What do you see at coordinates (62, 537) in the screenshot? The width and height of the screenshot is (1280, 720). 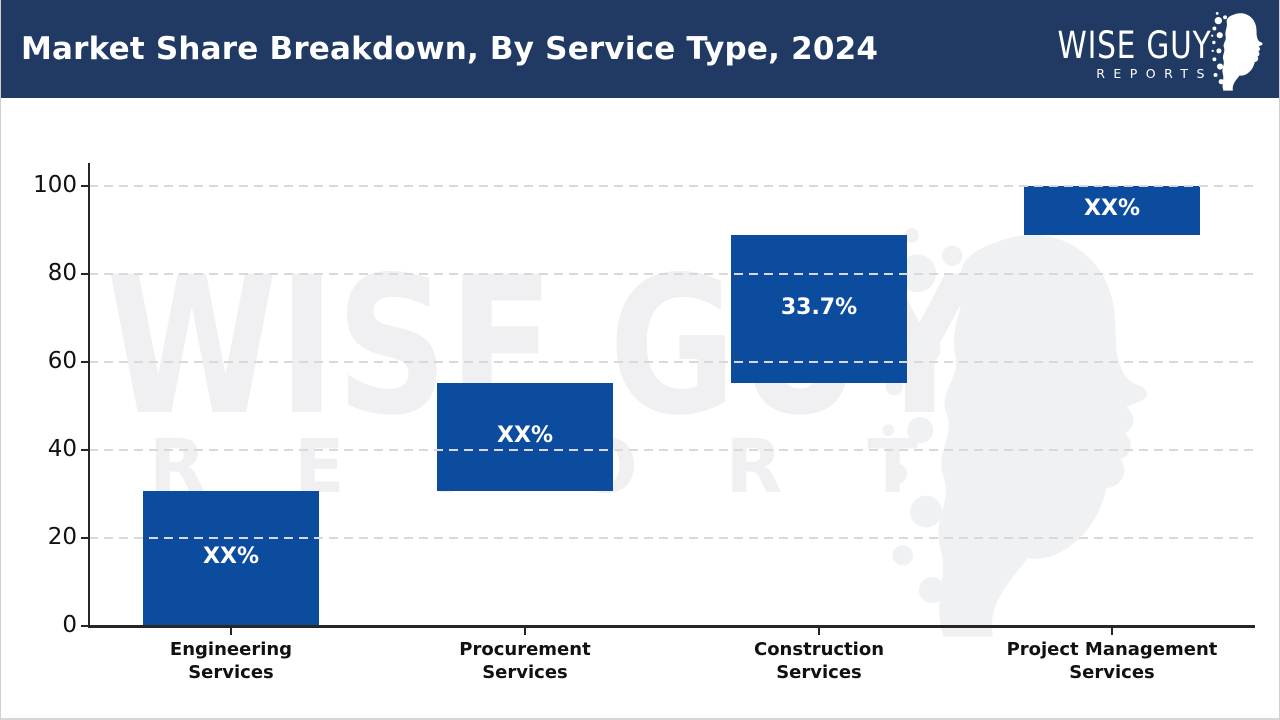 I see `y-axis-tick-label: 20` at bounding box center [62, 537].